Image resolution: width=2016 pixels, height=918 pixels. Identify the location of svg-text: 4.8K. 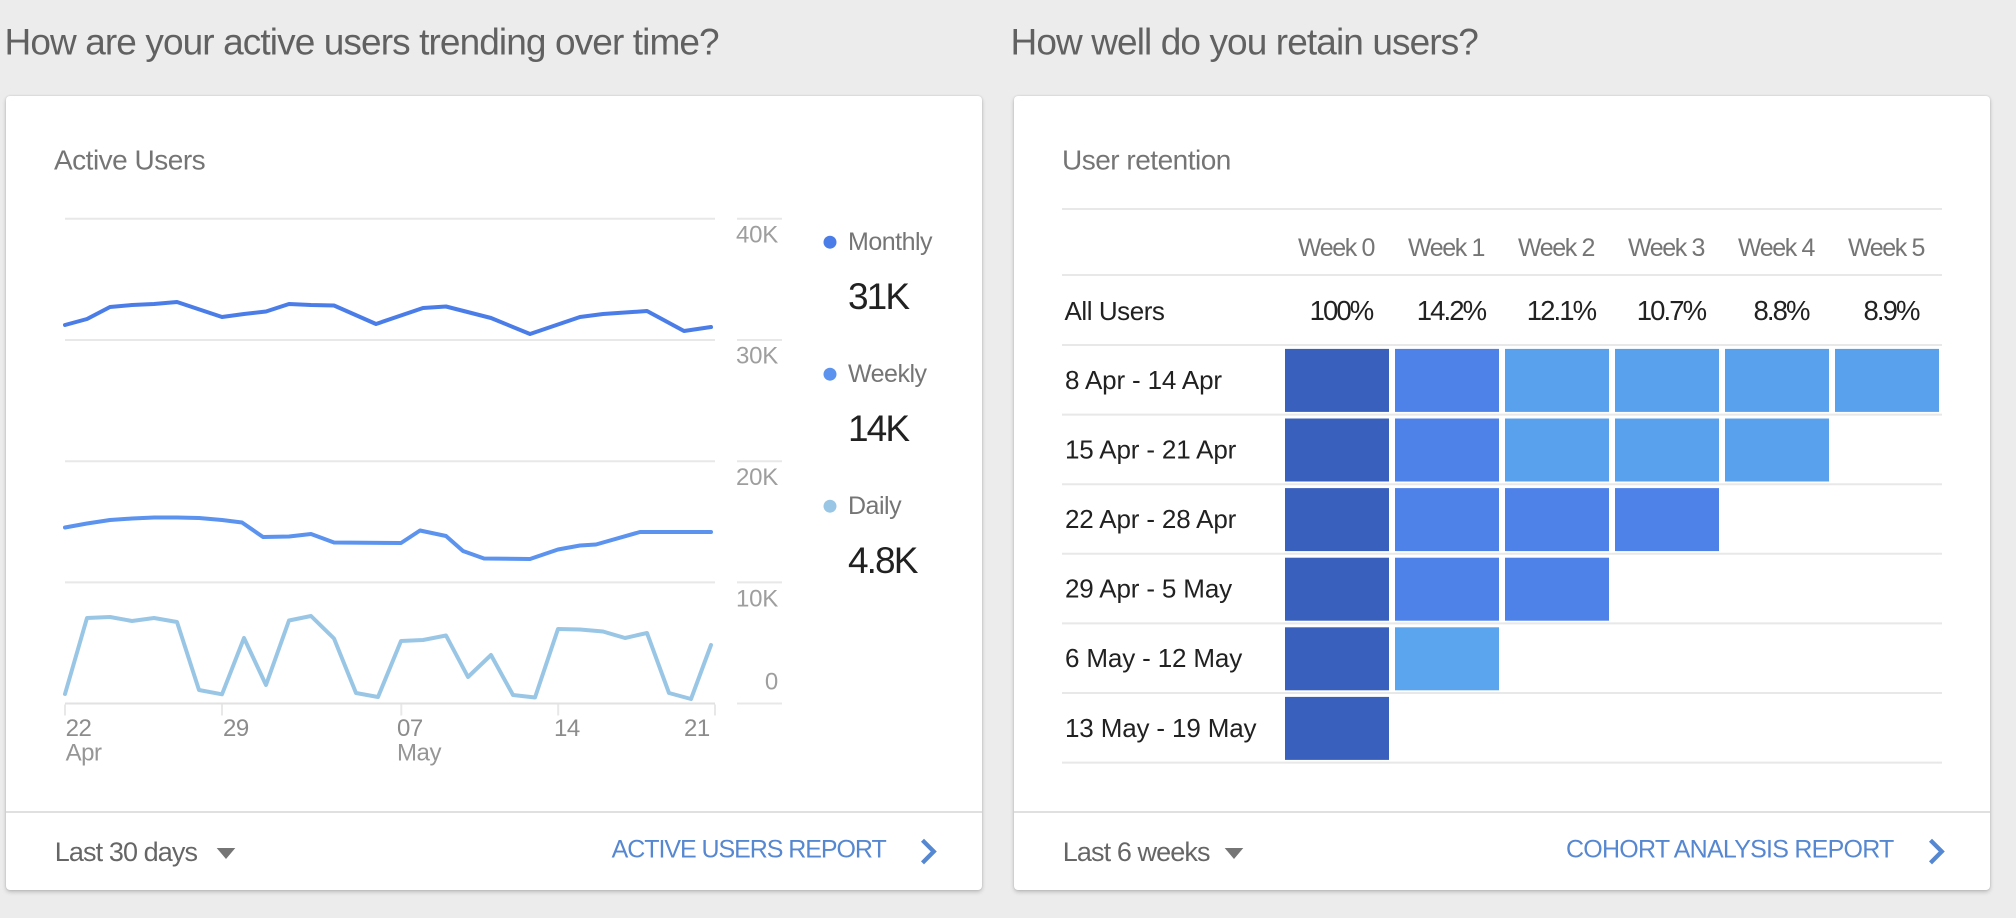
(883, 560).